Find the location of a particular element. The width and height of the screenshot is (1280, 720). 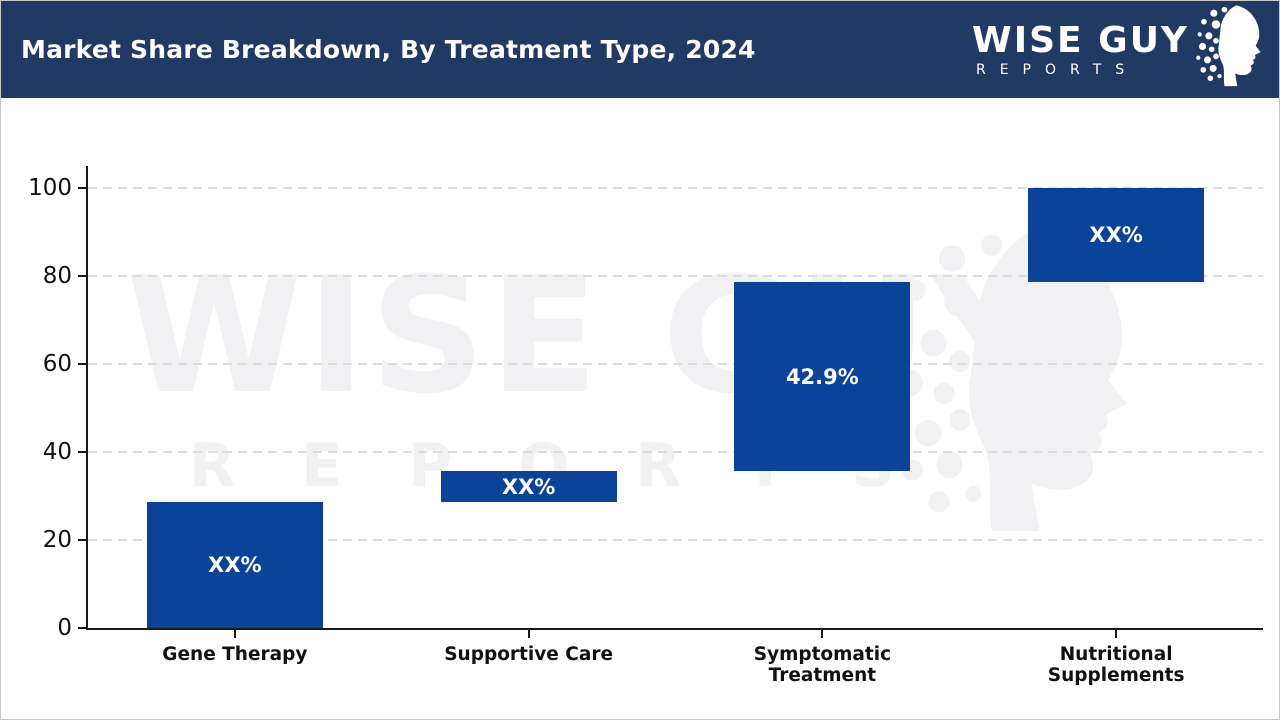

x-tick-label: Gene Therapy is located at coordinates (235, 654).